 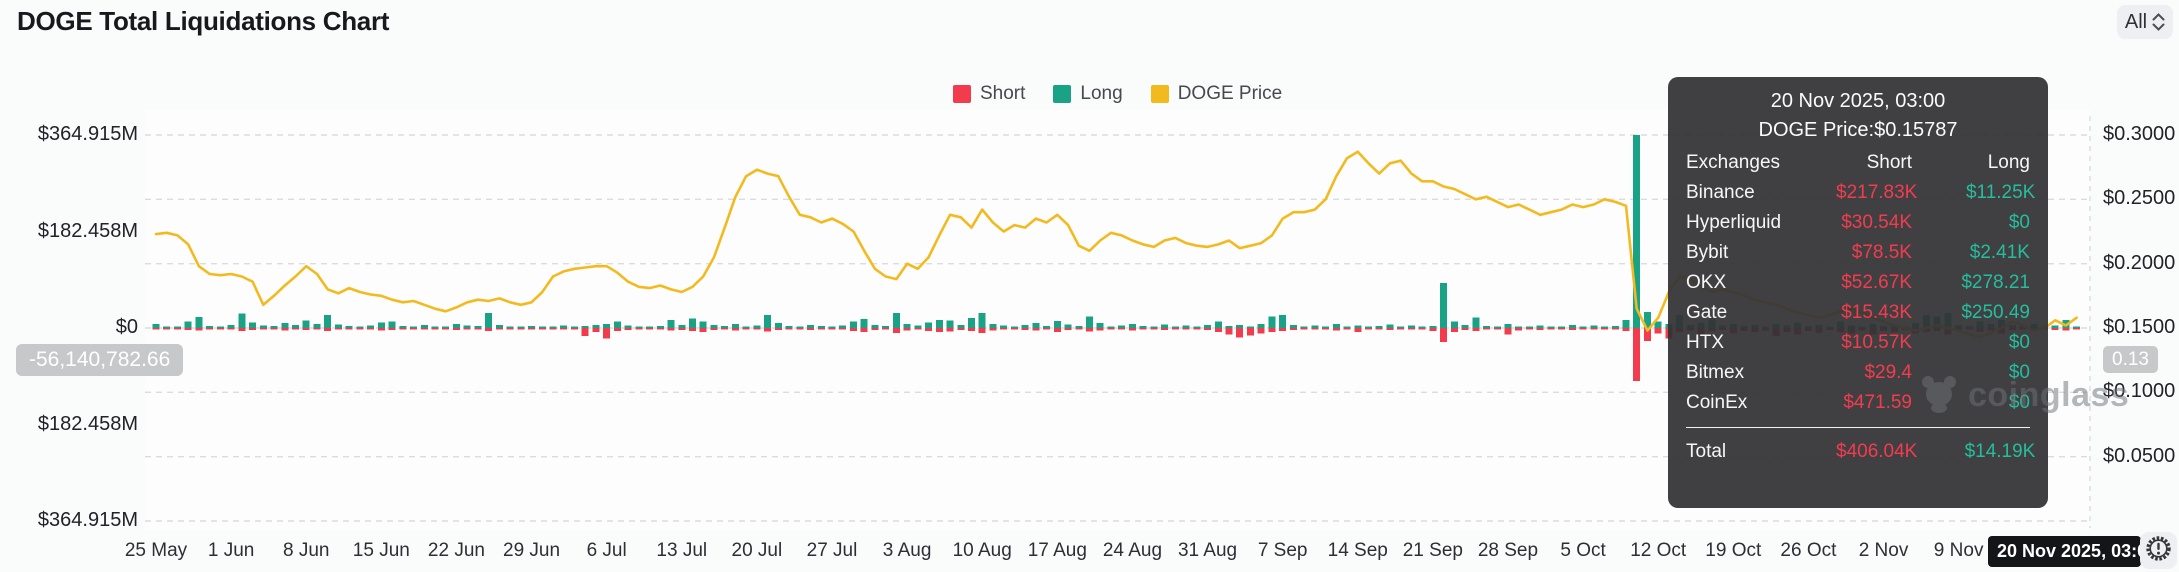 What do you see at coordinates (1734, 222) in the screenshot?
I see `tooltip-exchange: Hyperliquid` at bounding box center [1734, 222].